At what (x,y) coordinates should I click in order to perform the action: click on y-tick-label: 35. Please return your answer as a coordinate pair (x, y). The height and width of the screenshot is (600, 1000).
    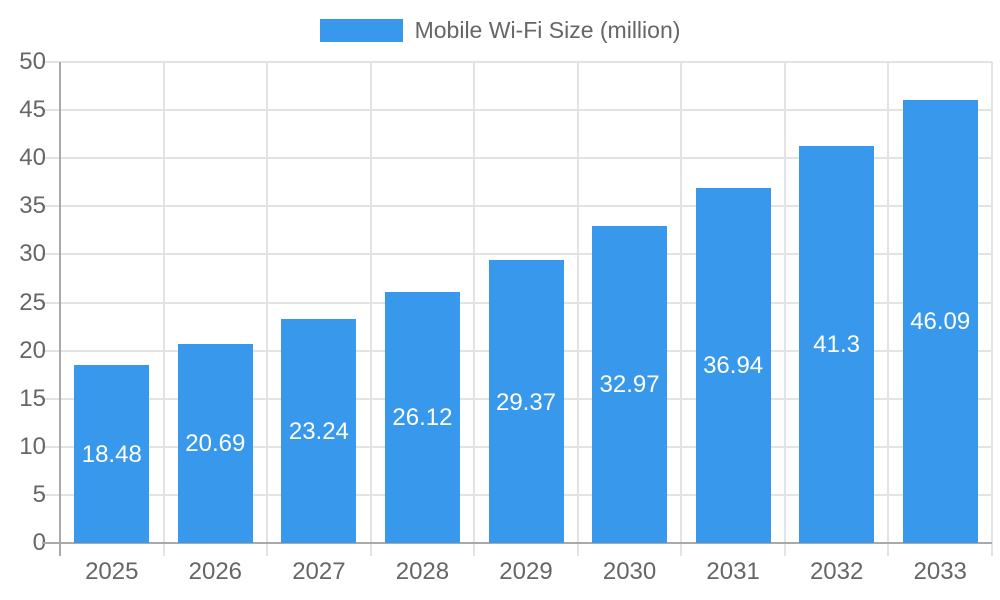
    Looking at the image, I should click on (32, 206).